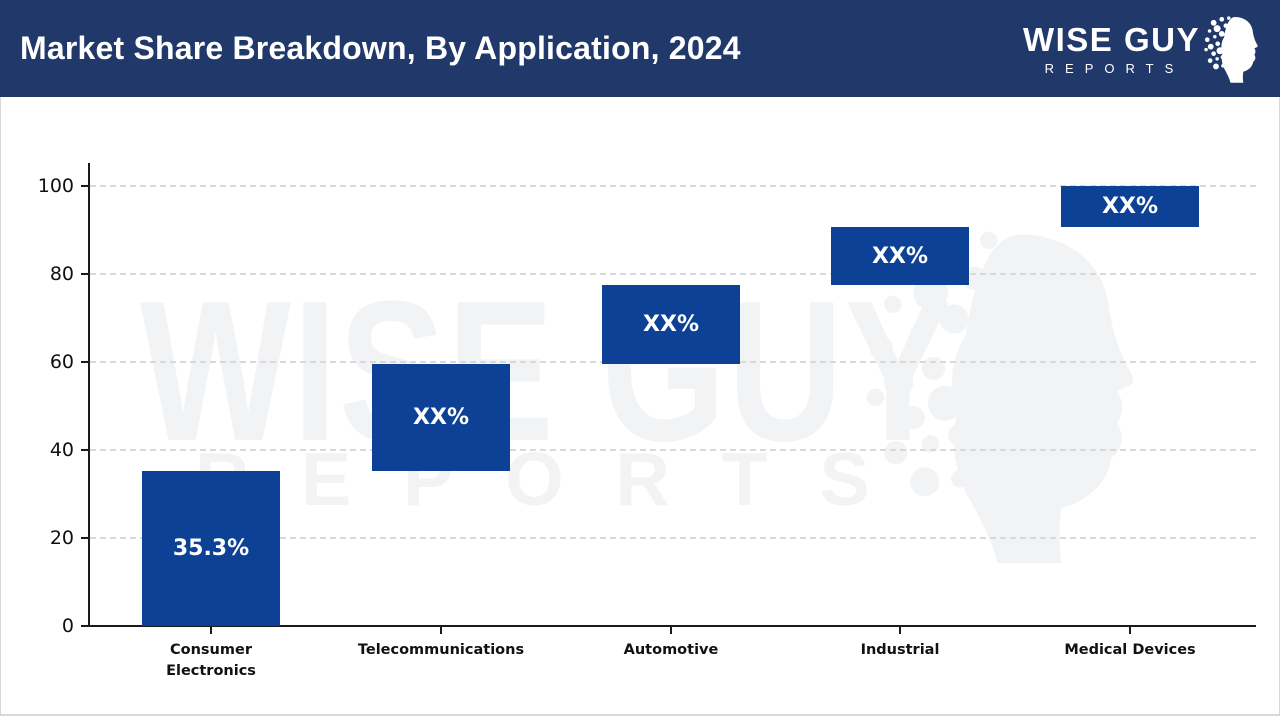  What do you see at coordinates (640, 715) in the screenshot?
I see `bottom-edge-line` at bounding box center [640, 715].